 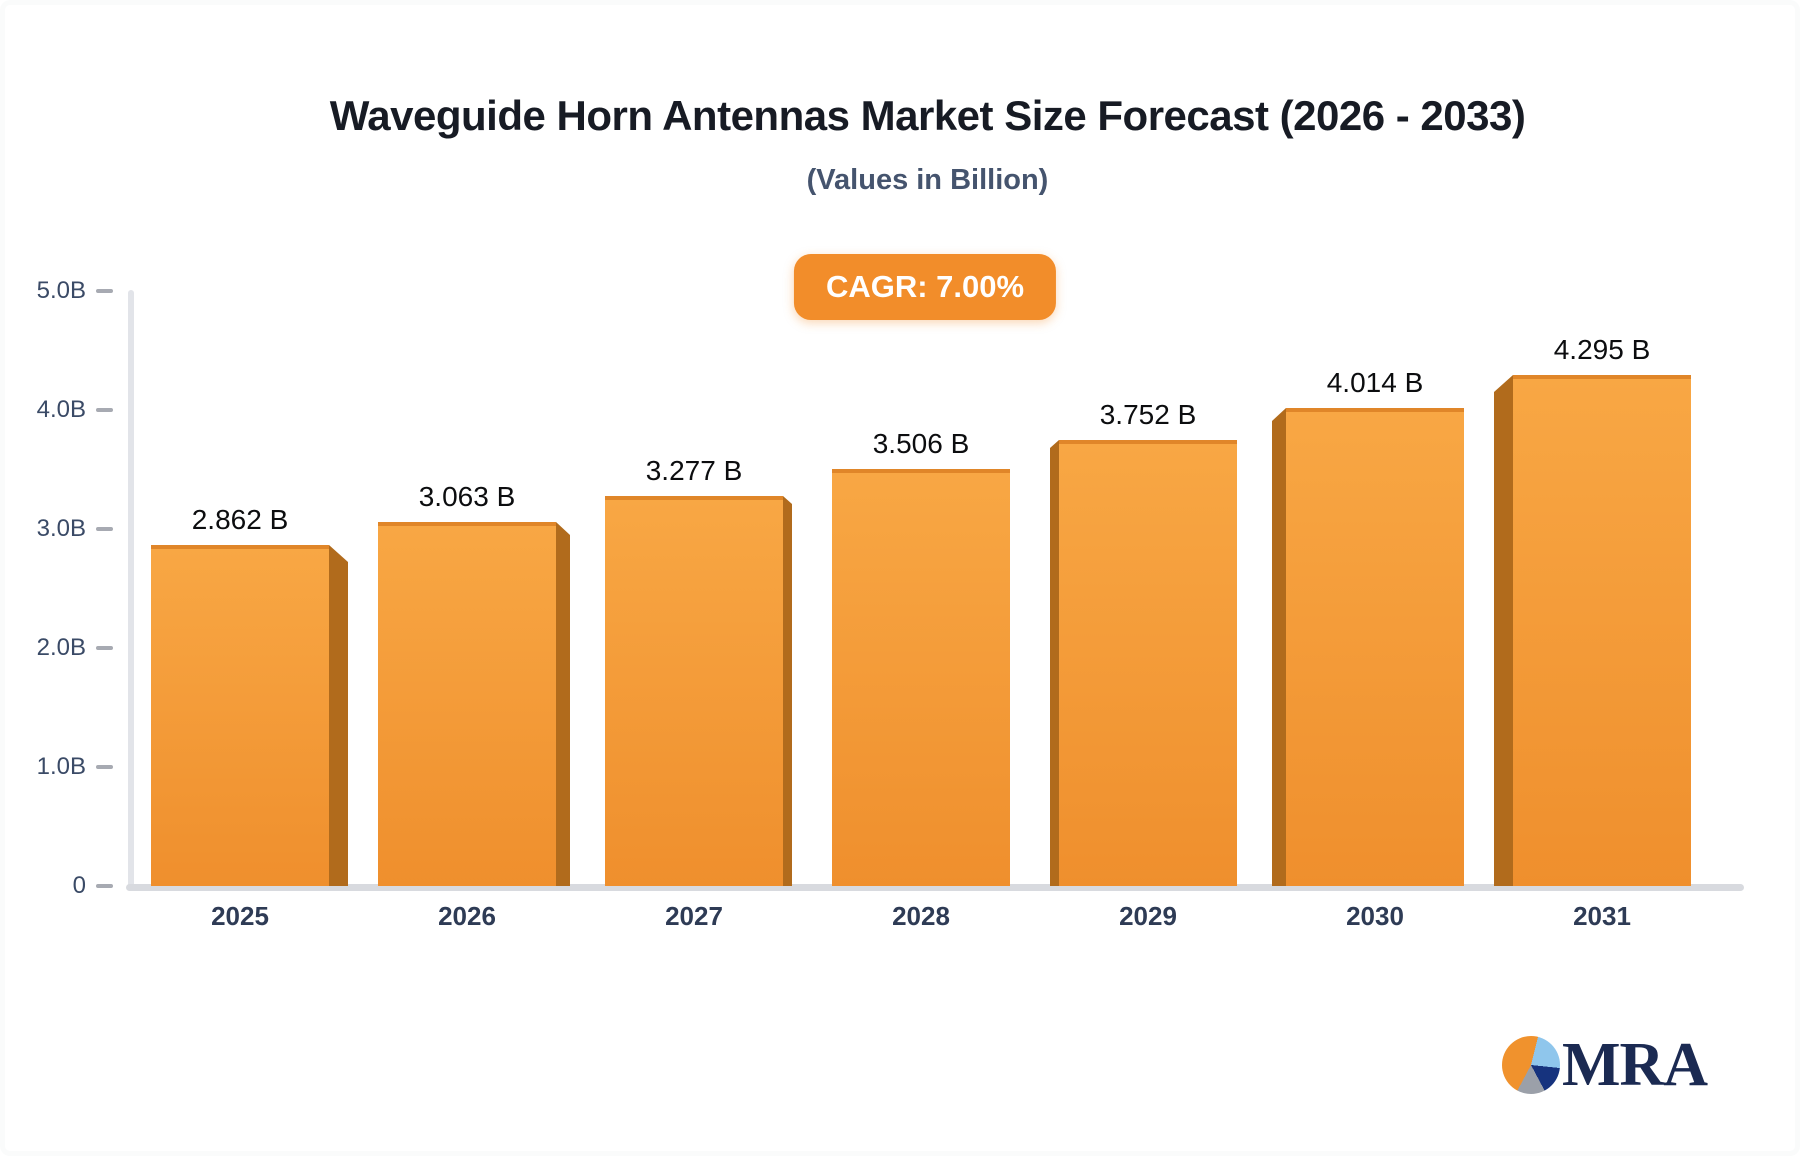 I want to click on bar-value-label: 3.063 B, so click(x=467, y=496).